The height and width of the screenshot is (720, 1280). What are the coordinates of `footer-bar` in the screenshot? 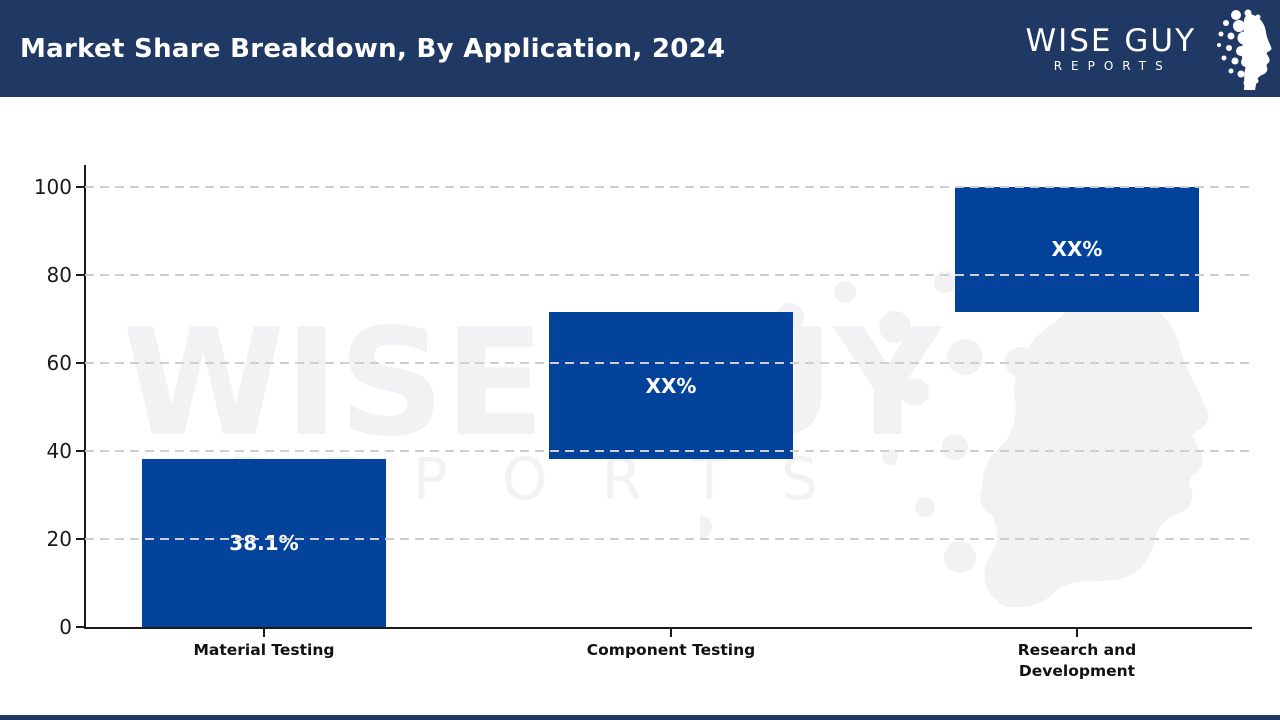 It's located at (640, 717).